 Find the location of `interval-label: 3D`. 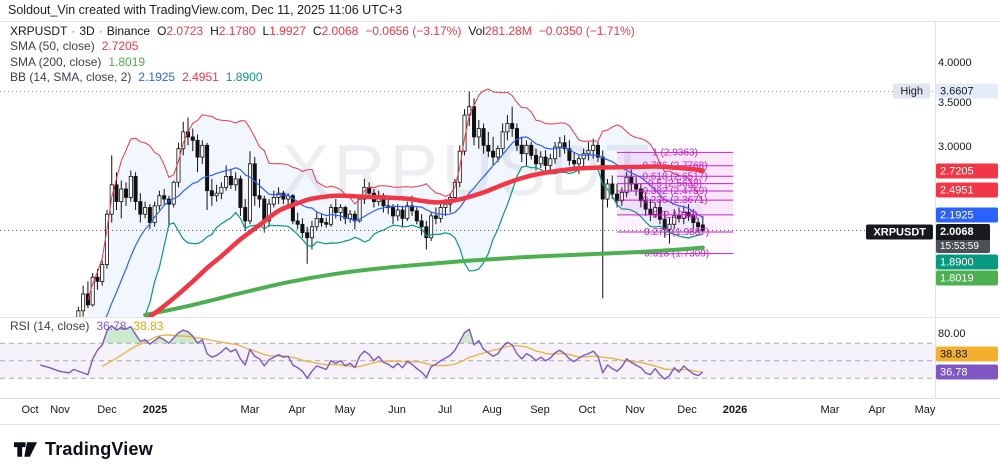

interval-label: 3D is located at coordinates (87, 31).